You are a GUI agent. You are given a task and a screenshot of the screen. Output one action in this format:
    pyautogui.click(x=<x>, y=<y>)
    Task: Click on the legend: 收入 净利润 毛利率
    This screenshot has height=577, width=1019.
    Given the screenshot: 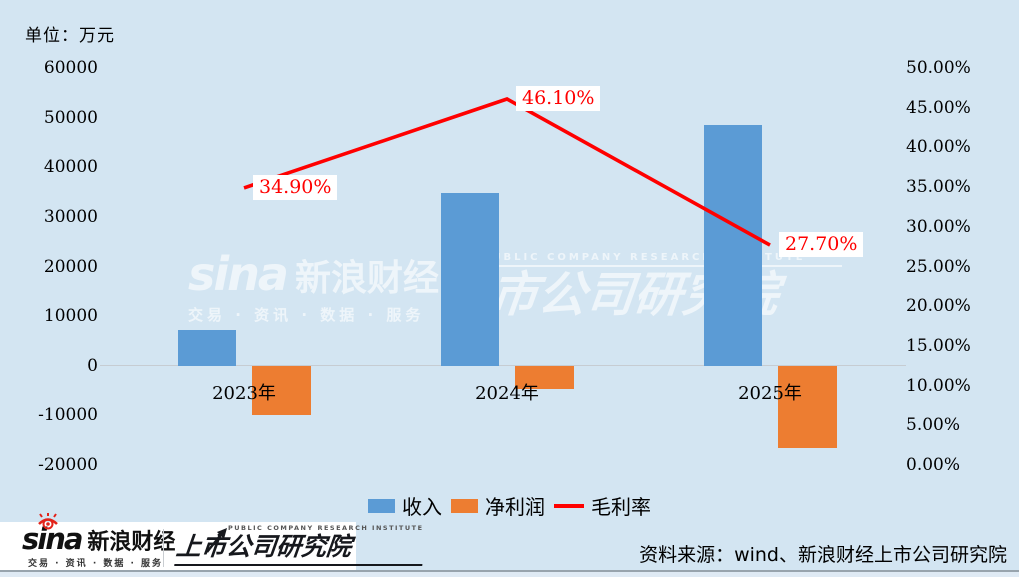 What is the action you would take?
    pyautogui.click(x=509, y=505)
    